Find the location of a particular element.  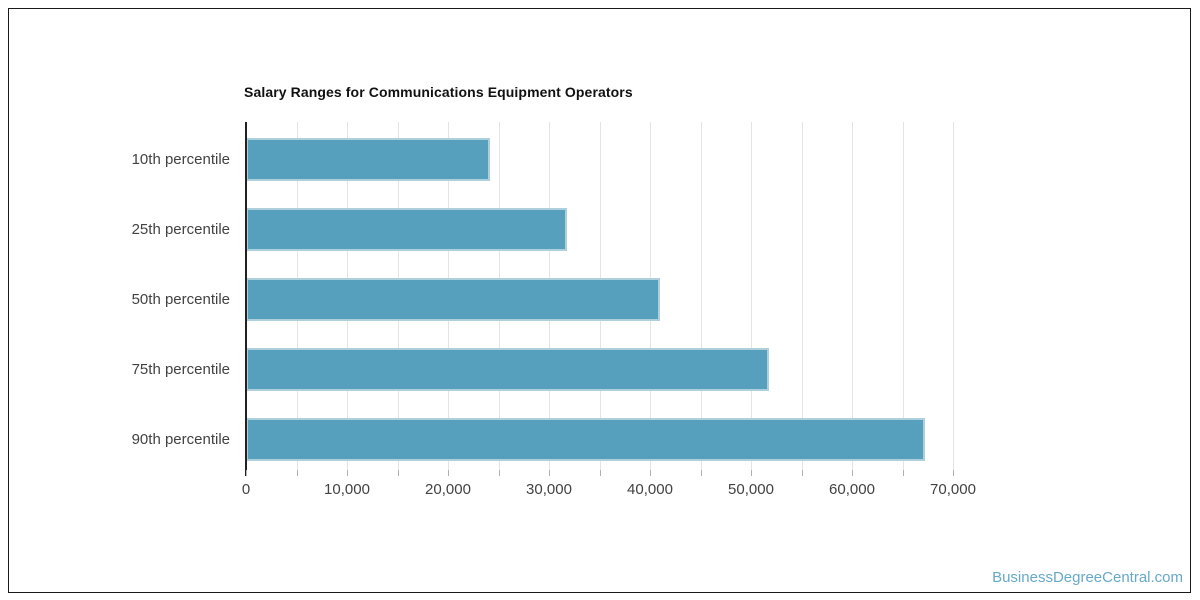

x-label-40000: 40,000 is located at coordinates (650, 489).